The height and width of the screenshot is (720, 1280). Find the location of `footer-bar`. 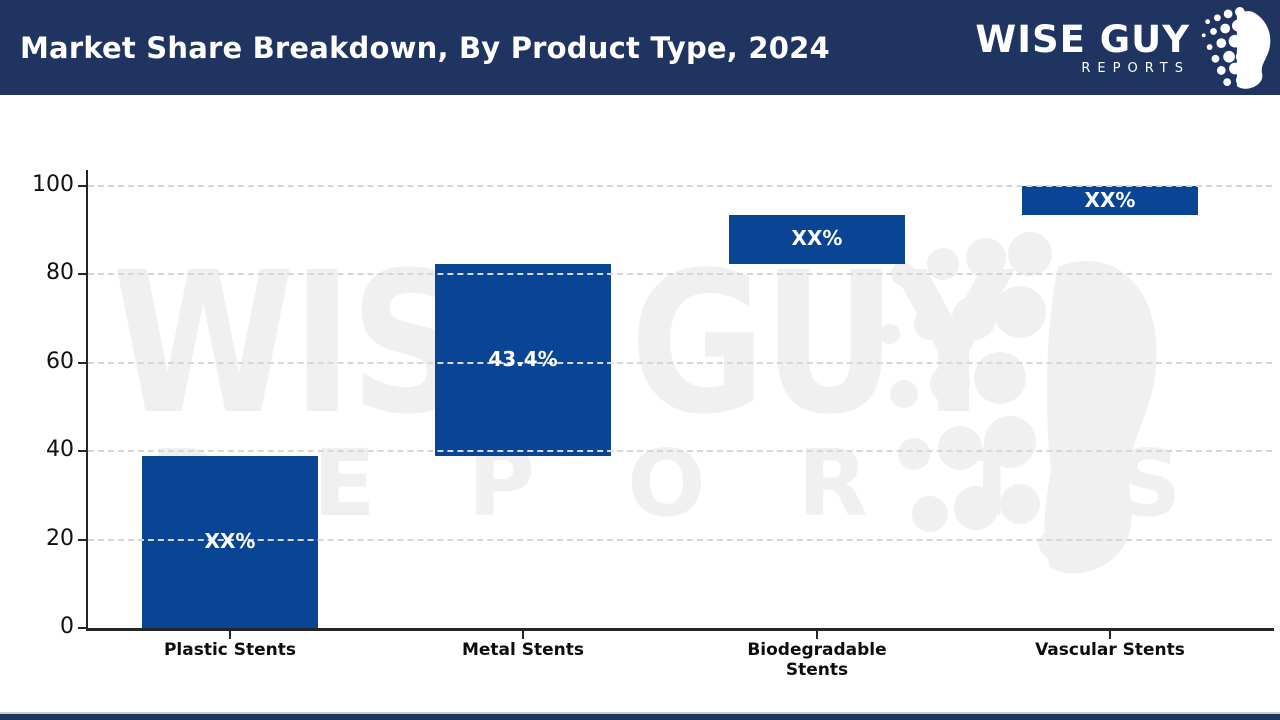

footer-bar is located at coordinates (640, 717).